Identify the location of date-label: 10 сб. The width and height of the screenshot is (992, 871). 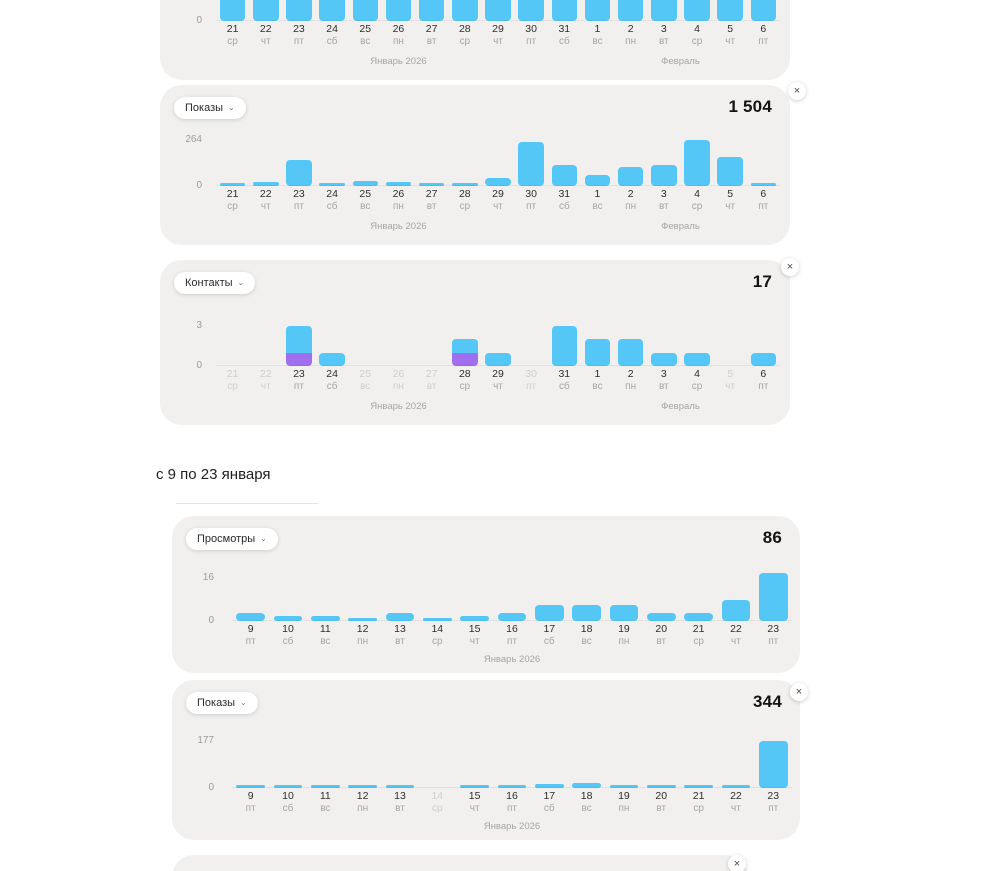
(288, 635).